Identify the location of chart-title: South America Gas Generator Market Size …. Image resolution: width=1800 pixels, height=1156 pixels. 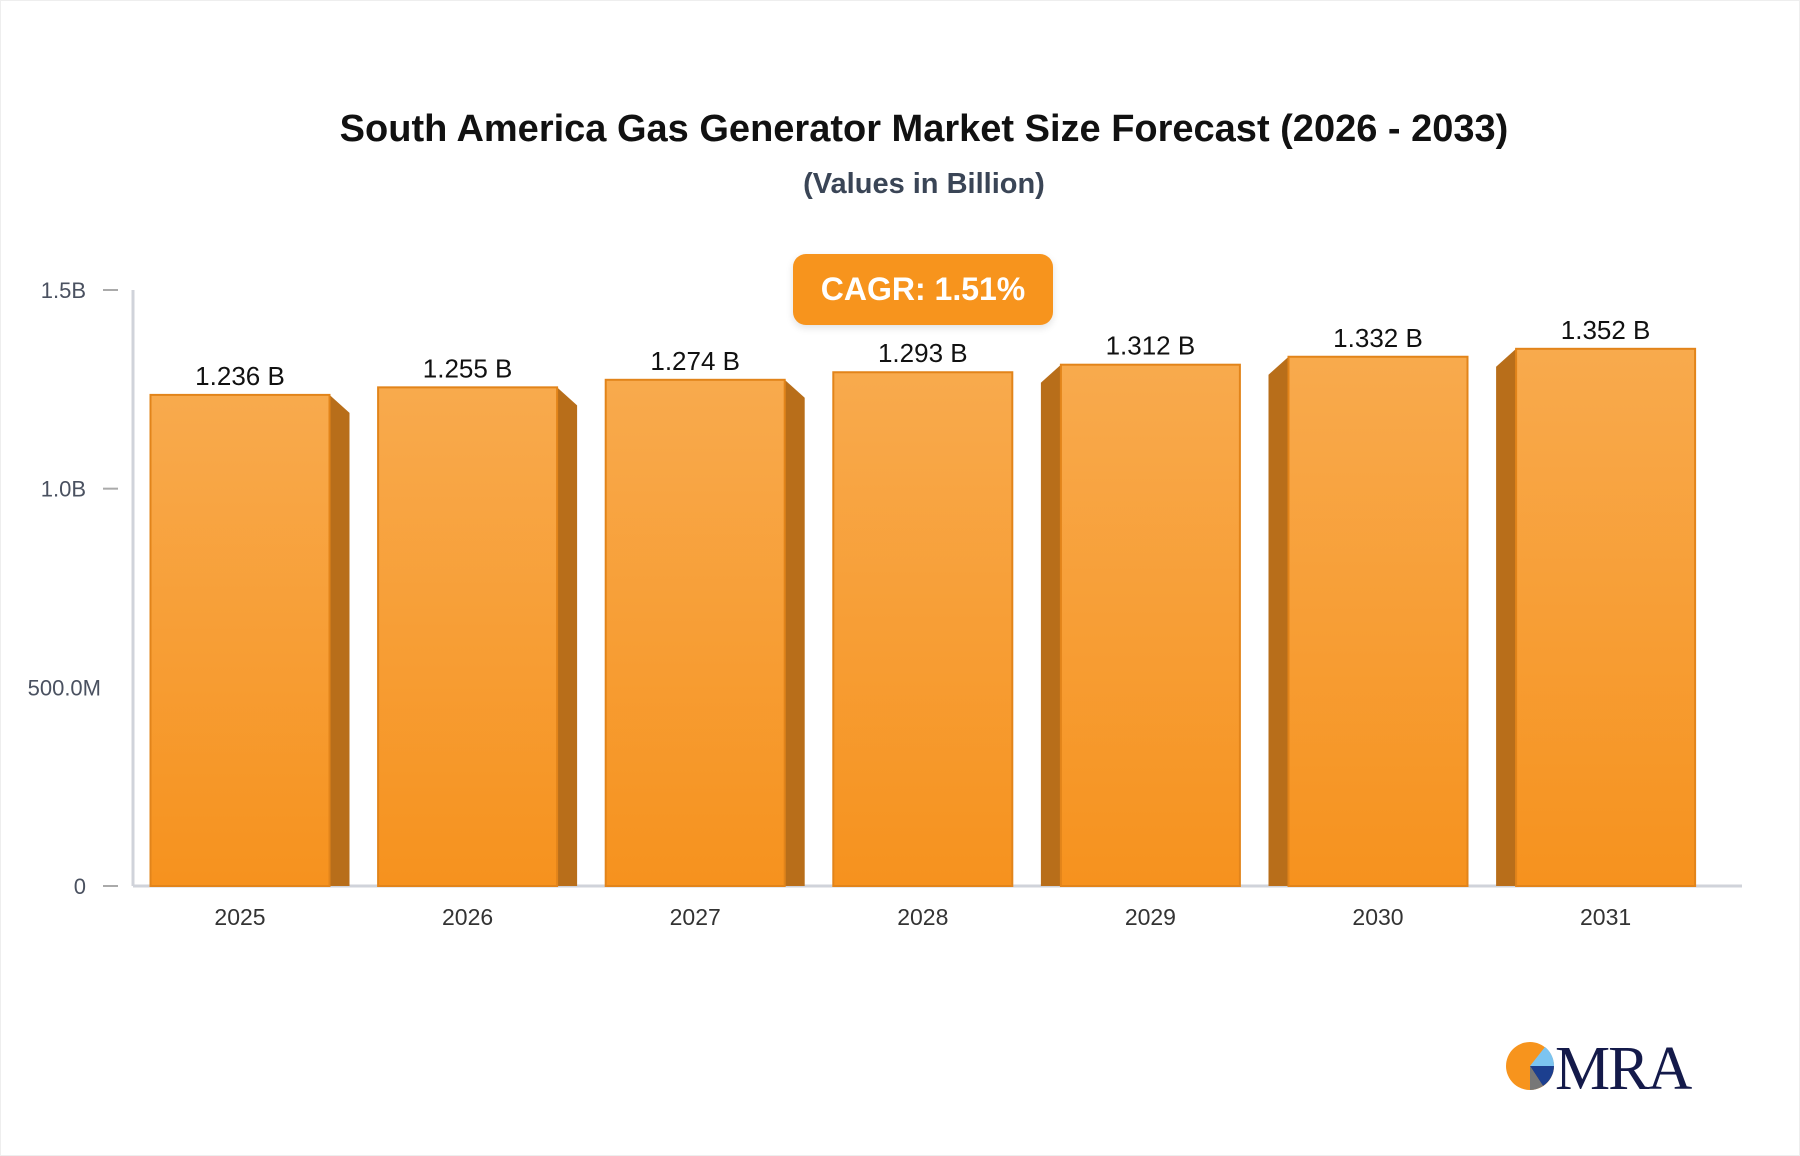
(924, 129).